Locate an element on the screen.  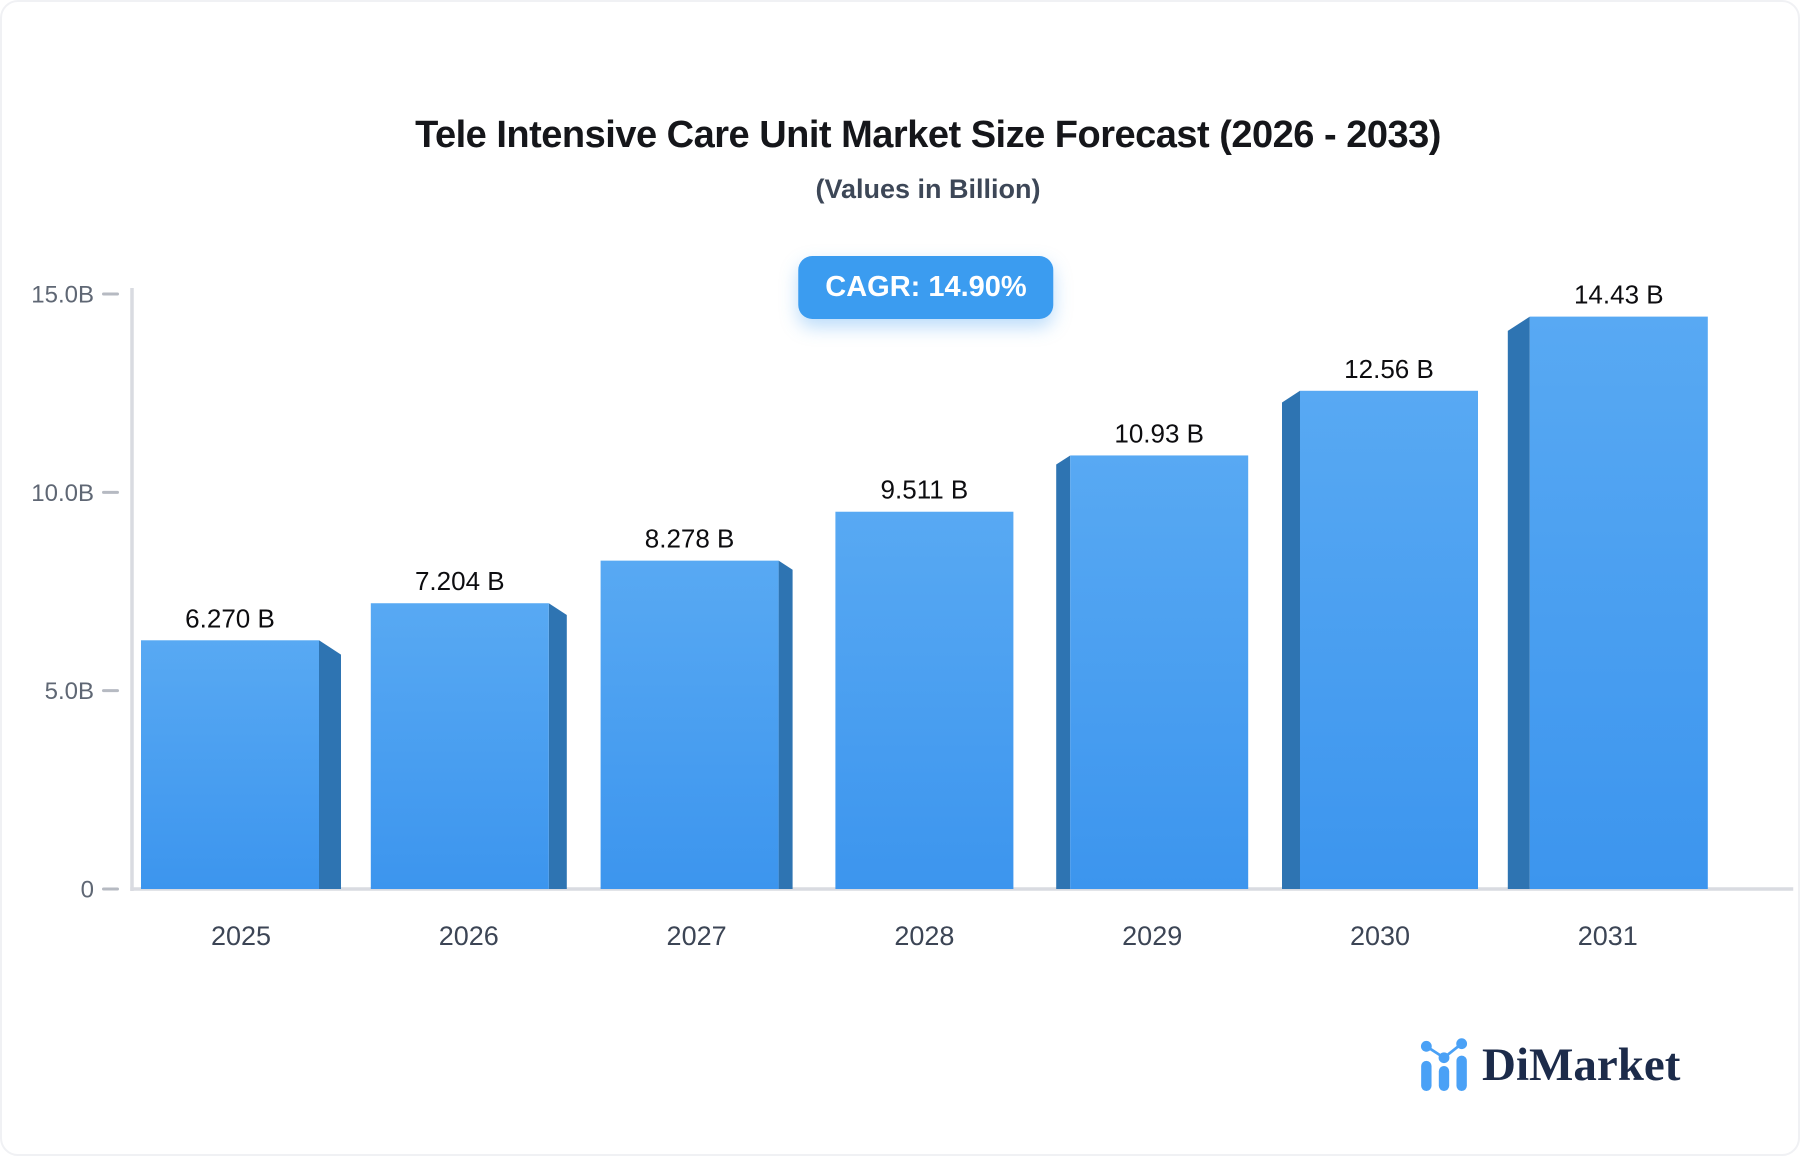
x-tick-label: 2028 is located at coordinates (924, 936).